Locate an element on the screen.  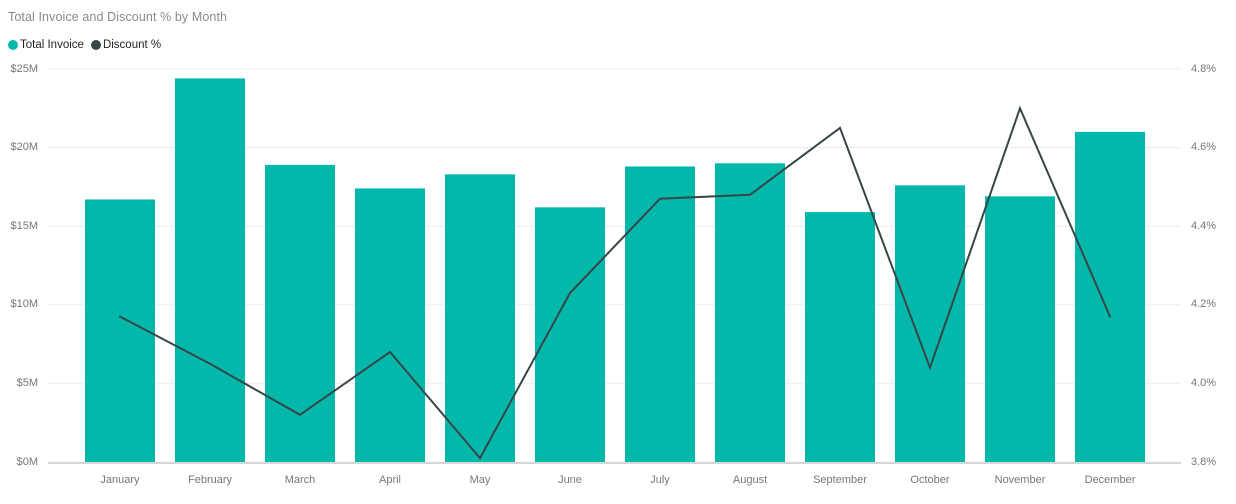
legend: Total Invoice Discount % is located at coordinates (84, 45).